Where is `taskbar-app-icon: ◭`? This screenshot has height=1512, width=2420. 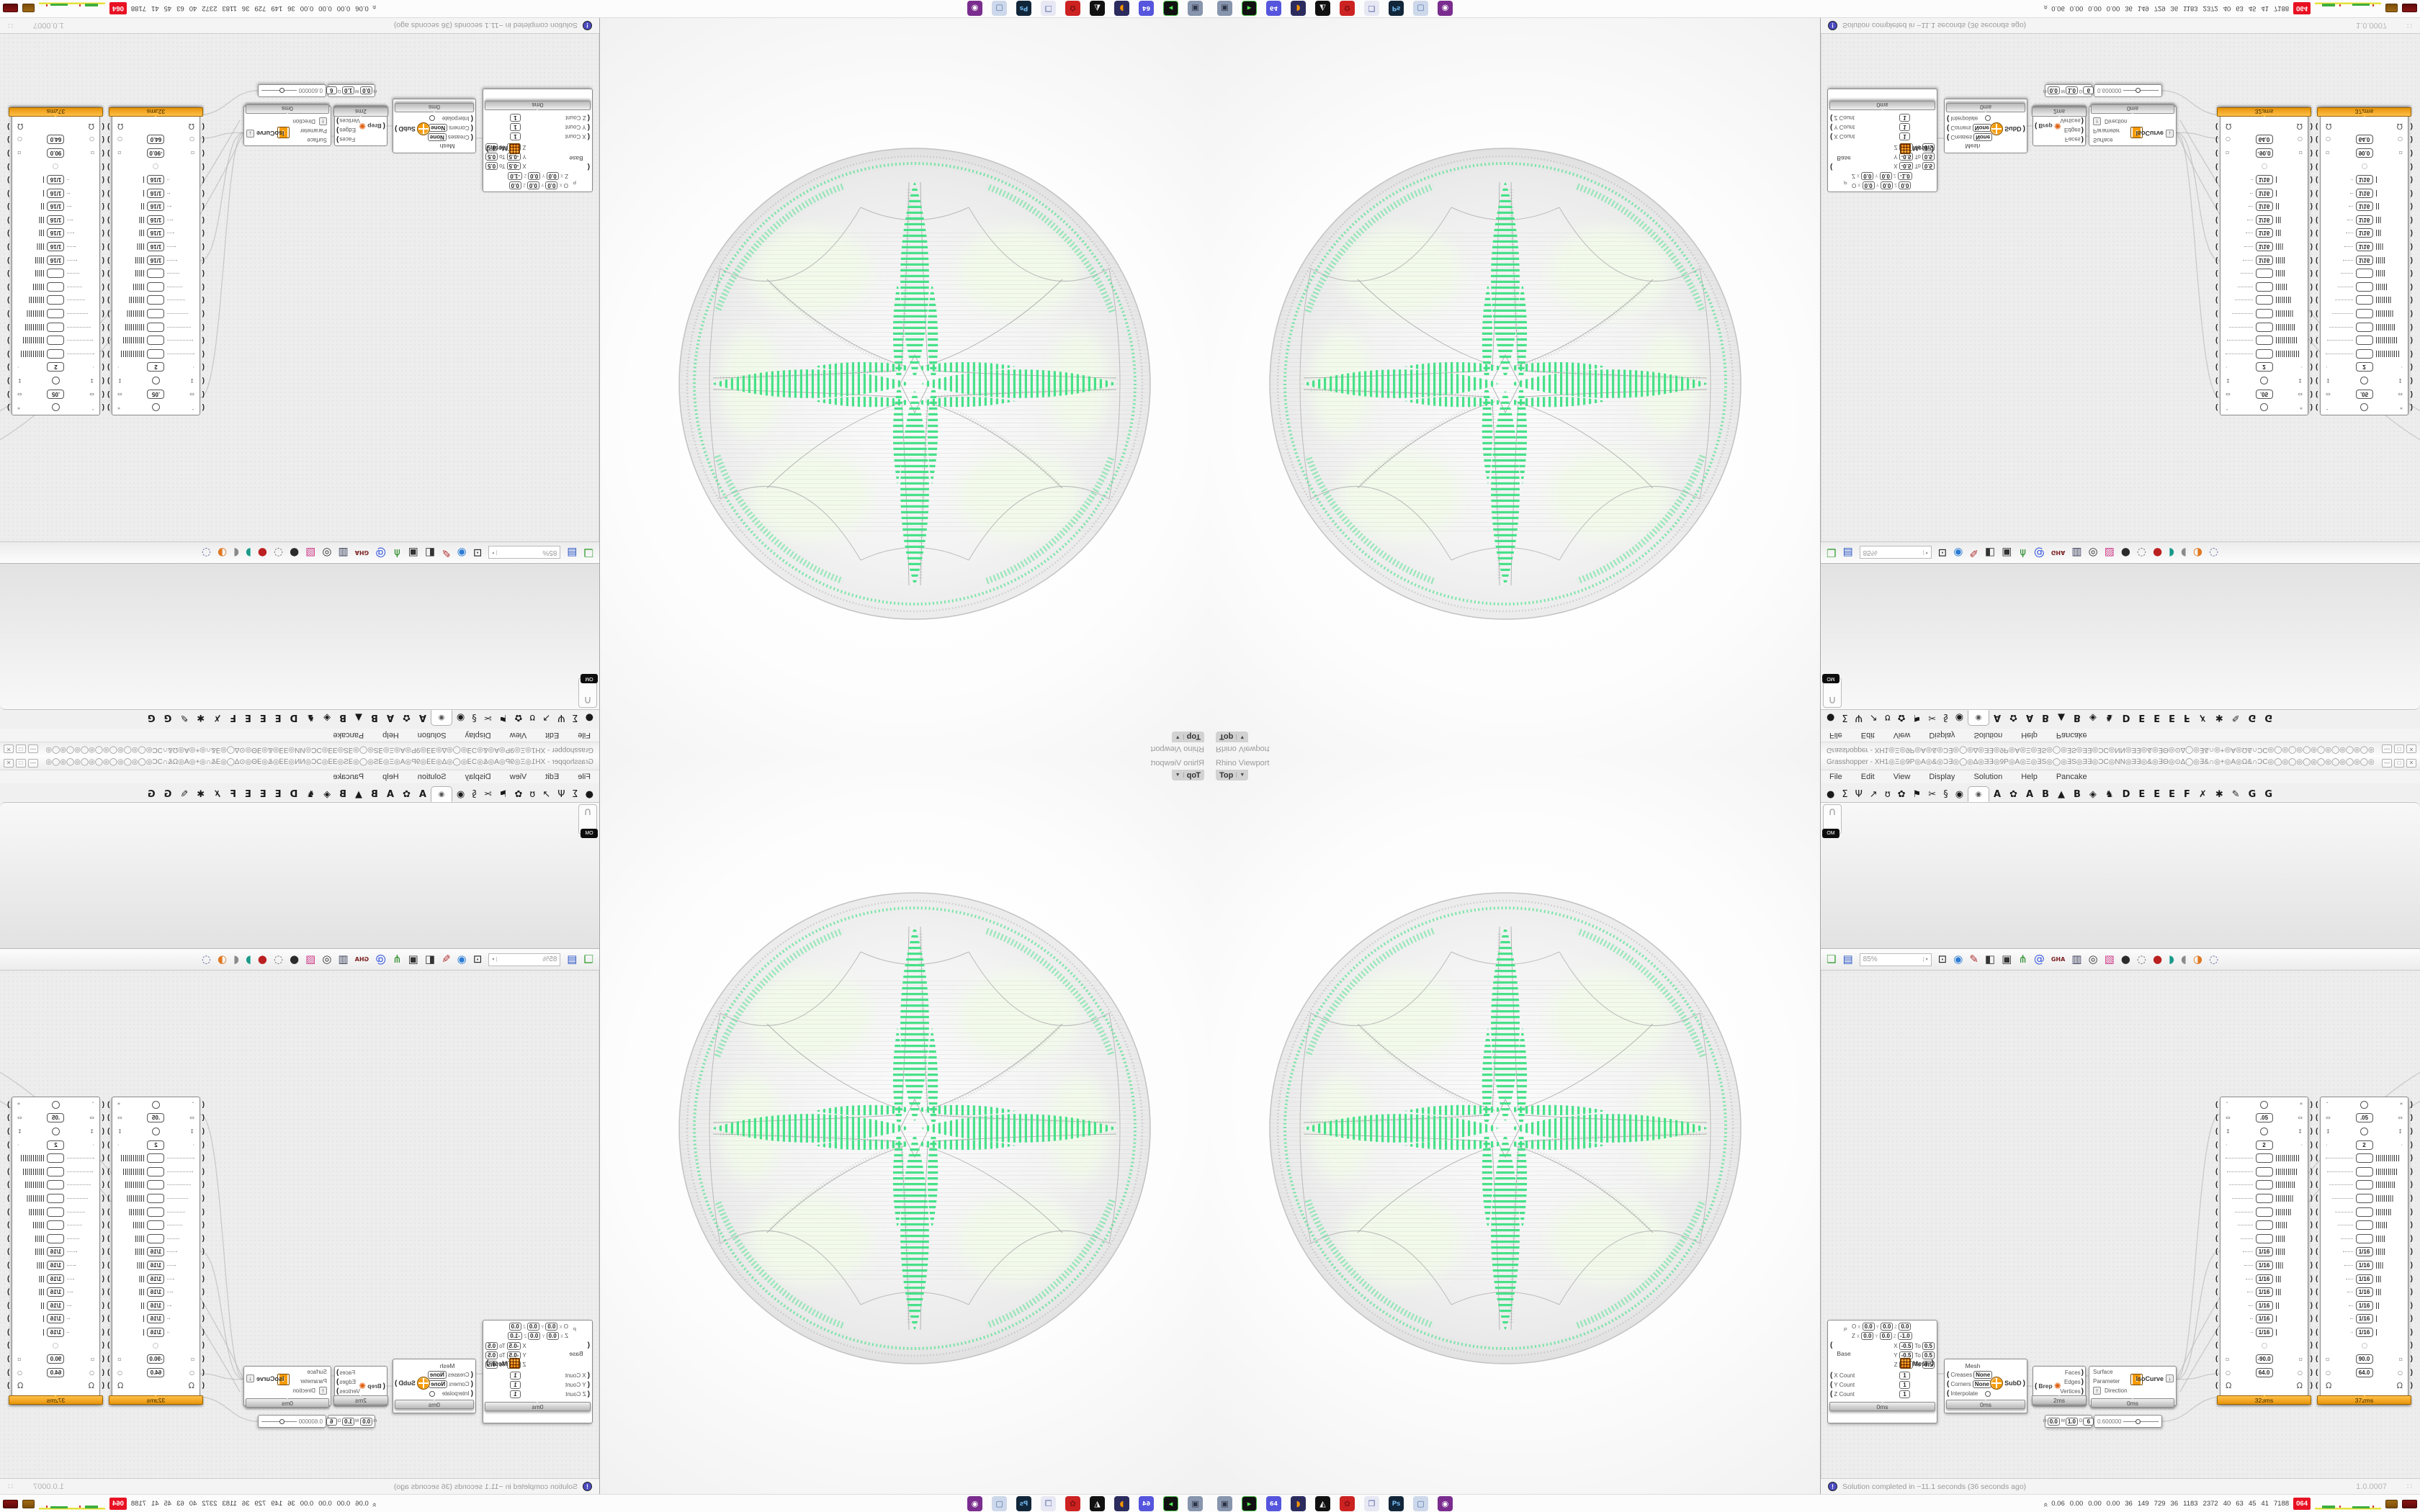 taskbar-app-icon: ◭ is located at coordinates (1097, 8).